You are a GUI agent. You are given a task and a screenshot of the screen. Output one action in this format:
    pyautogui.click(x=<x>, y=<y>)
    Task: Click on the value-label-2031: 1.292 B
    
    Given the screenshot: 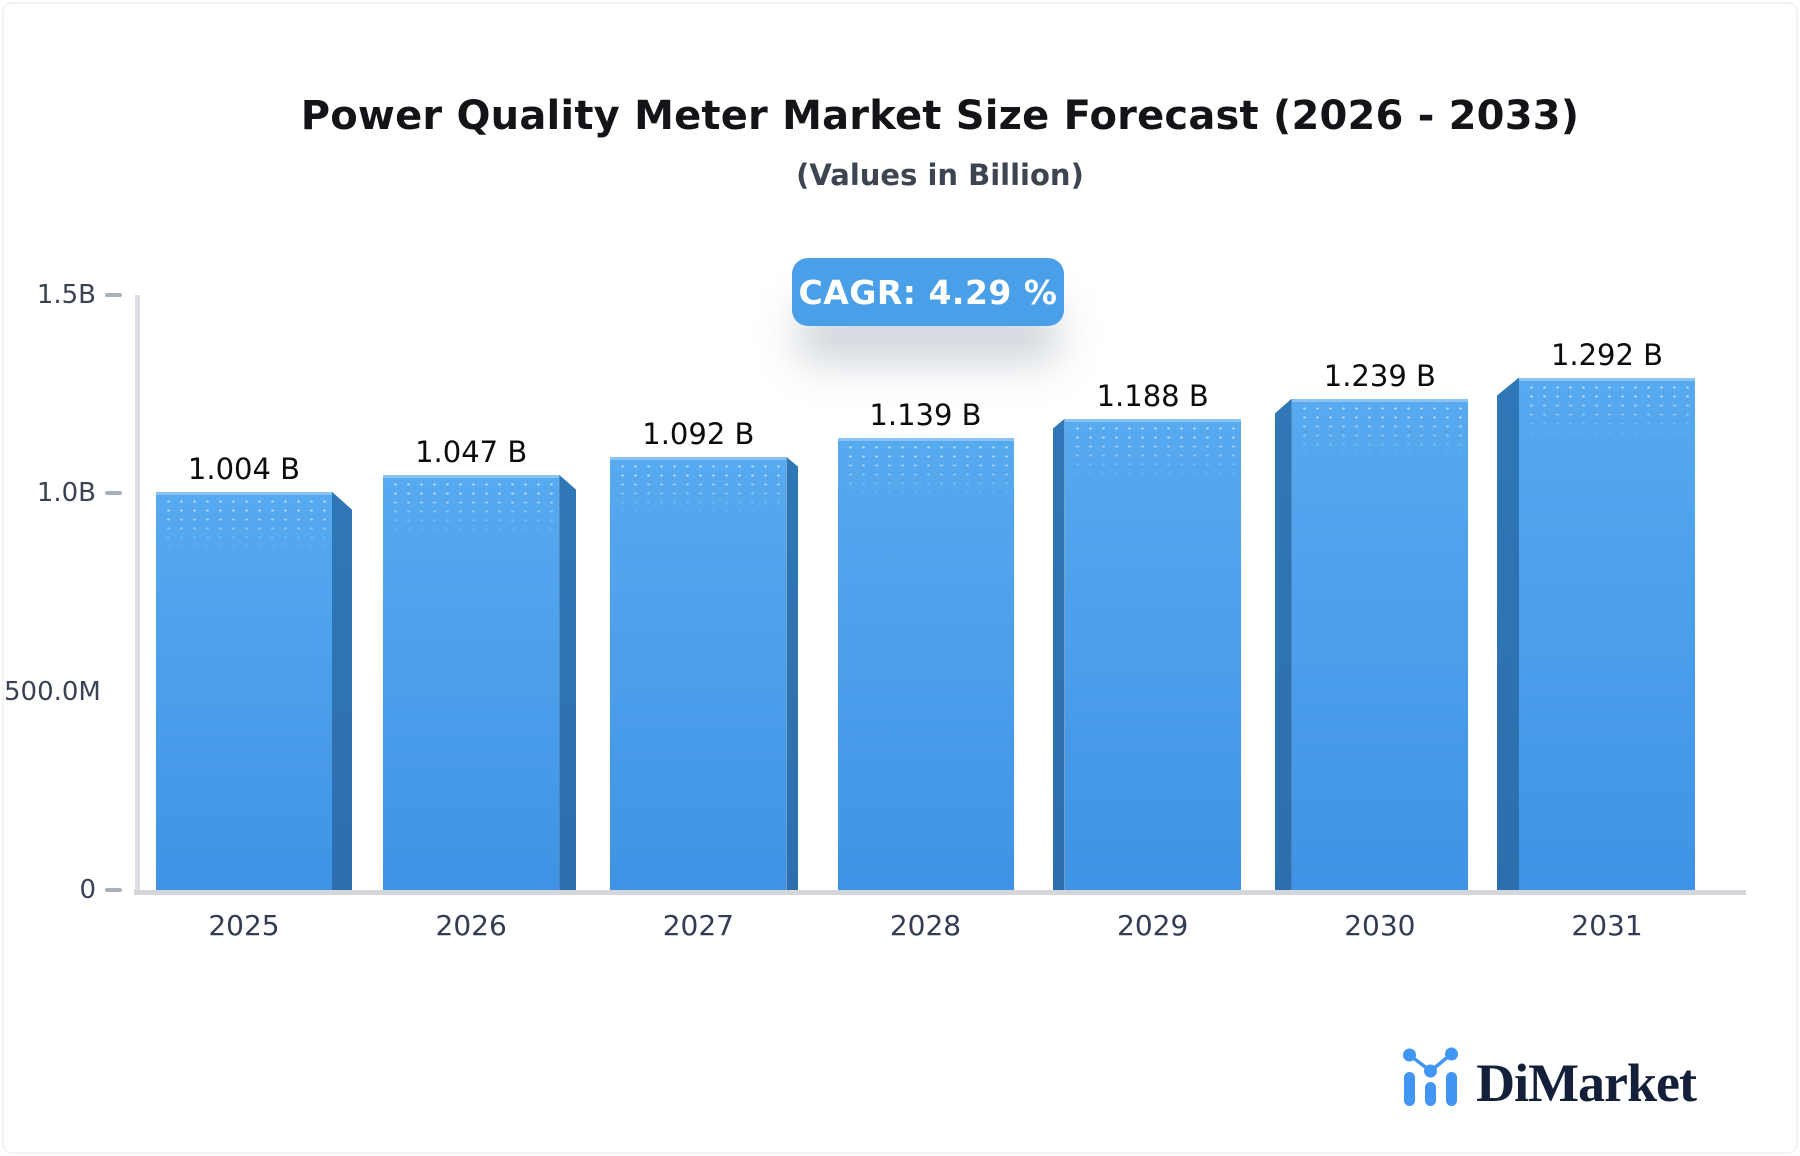 What is the action you would take?
    pyautogui.click(x=1607, y=354)
    